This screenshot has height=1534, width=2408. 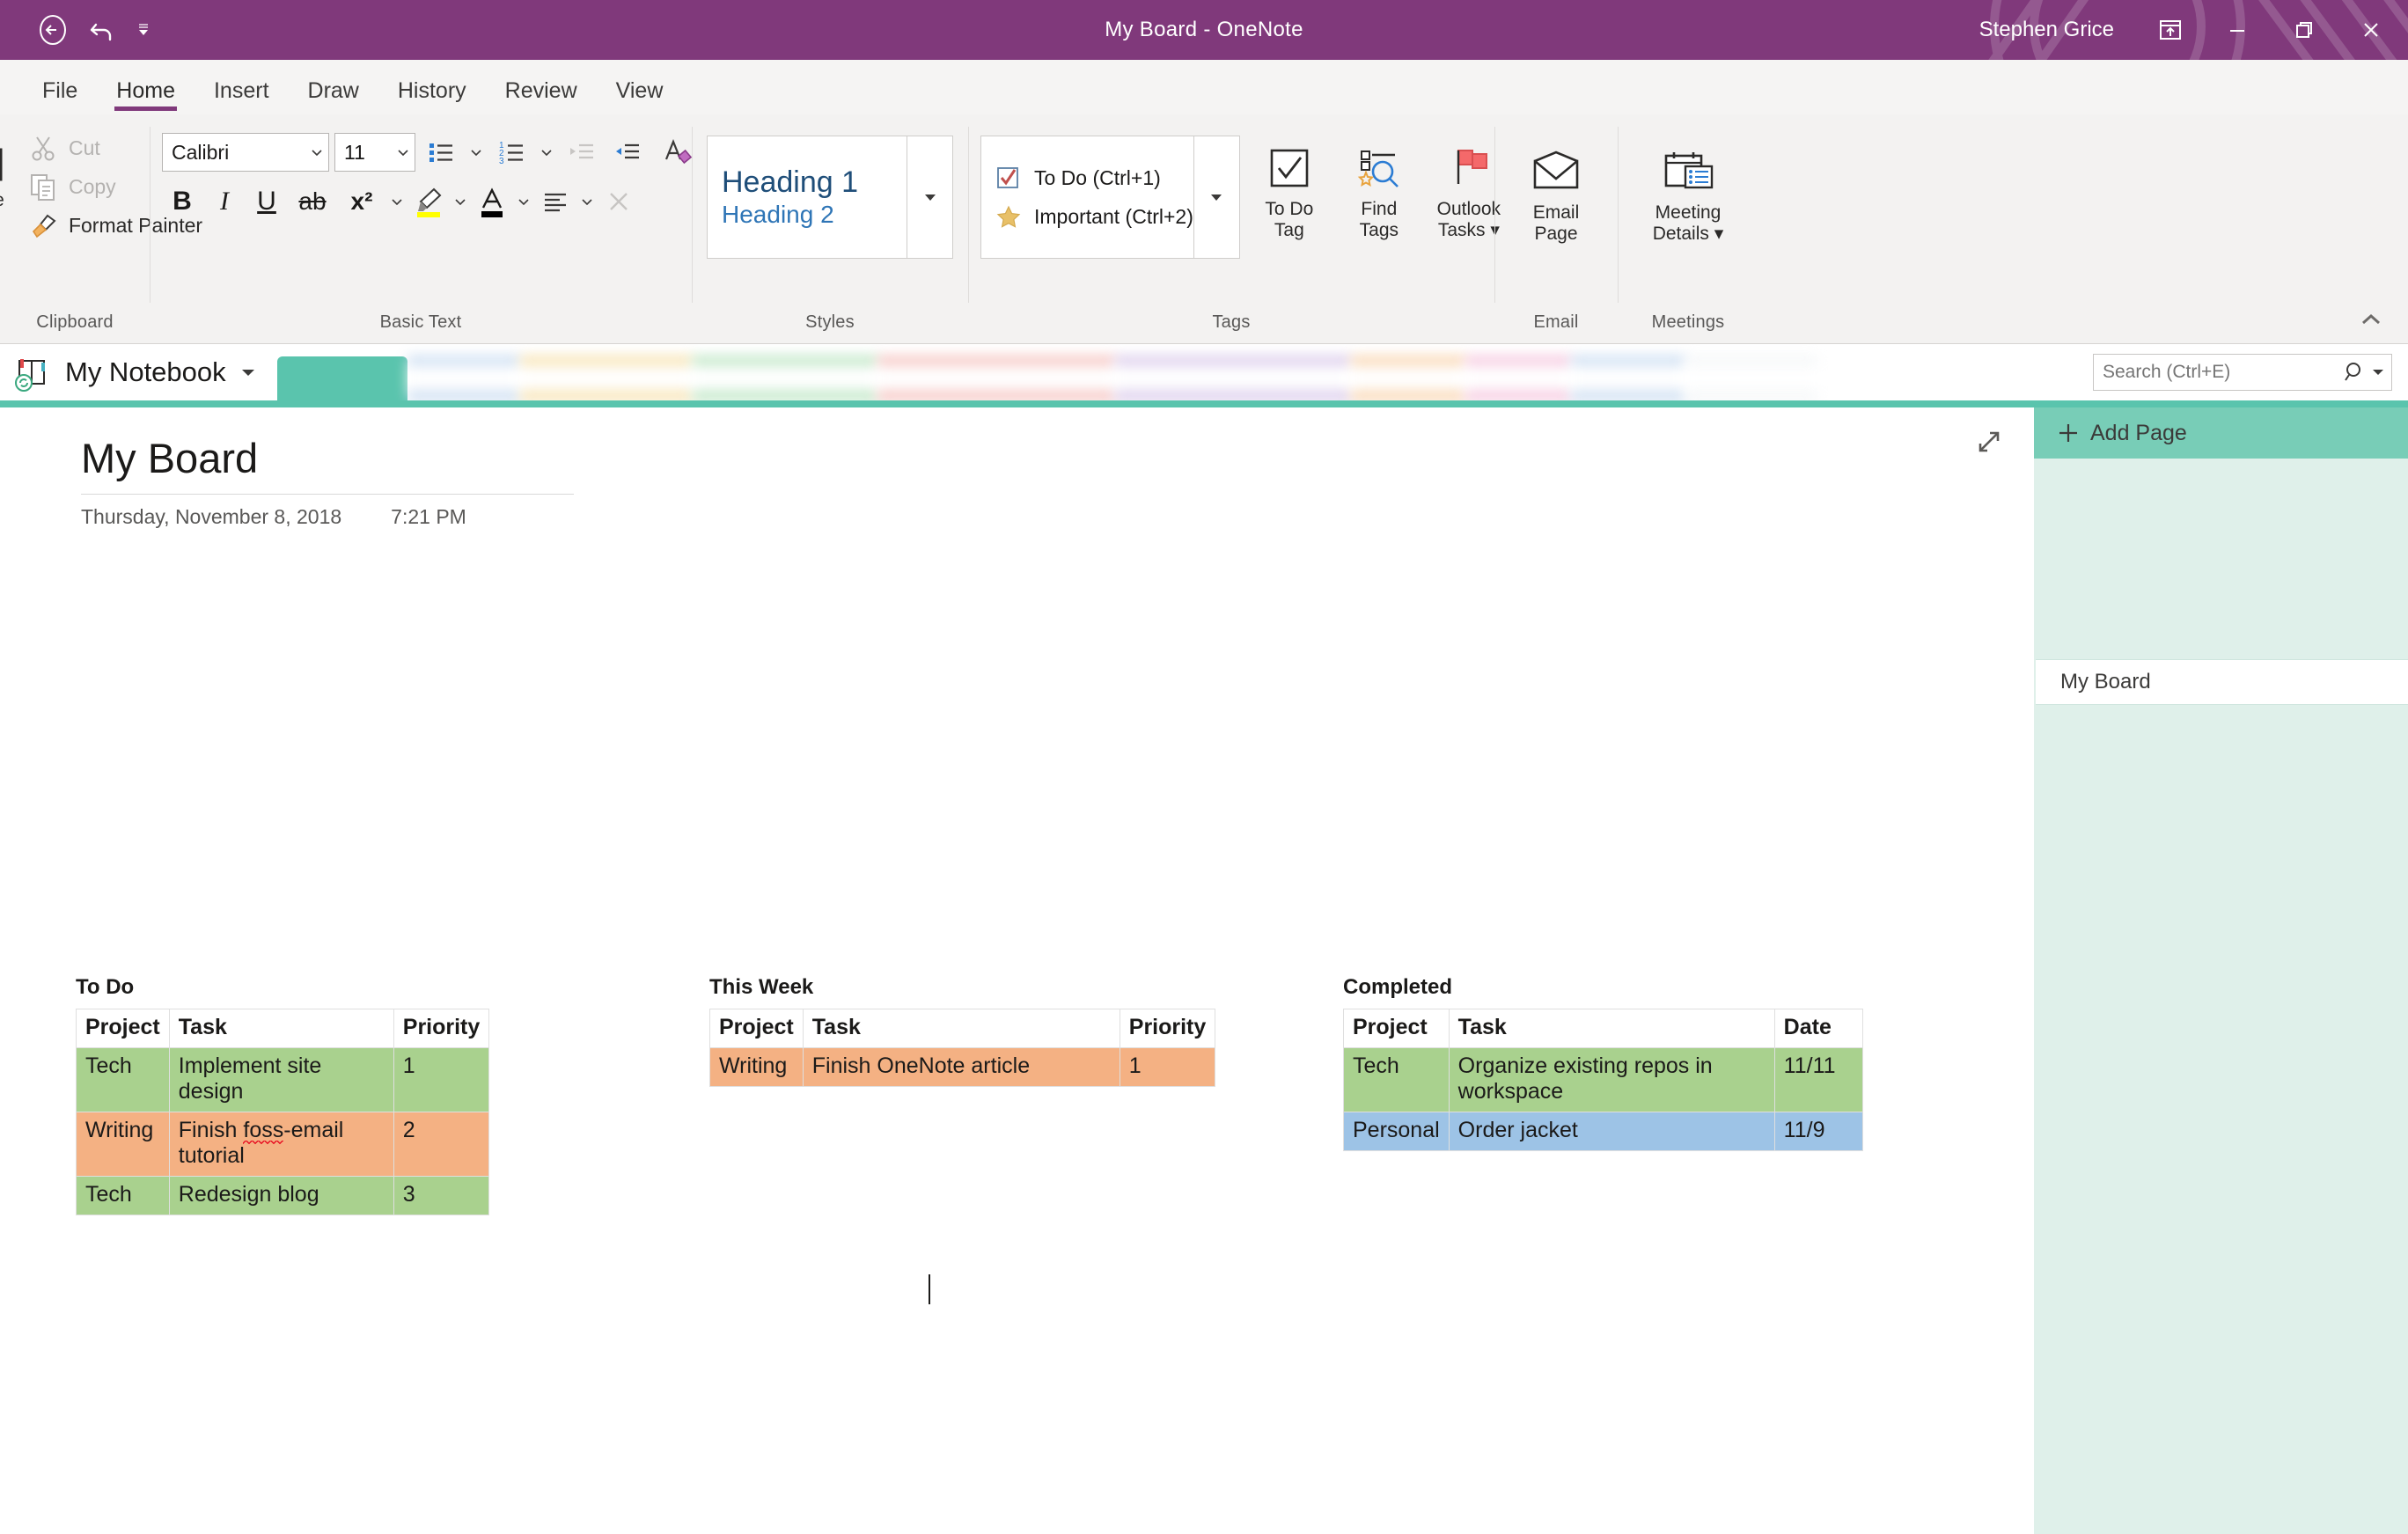 What do you see at coordinates (1987, 446) in the screenshot?
I see `expand-page-button` at bounding box center [1987, 446].